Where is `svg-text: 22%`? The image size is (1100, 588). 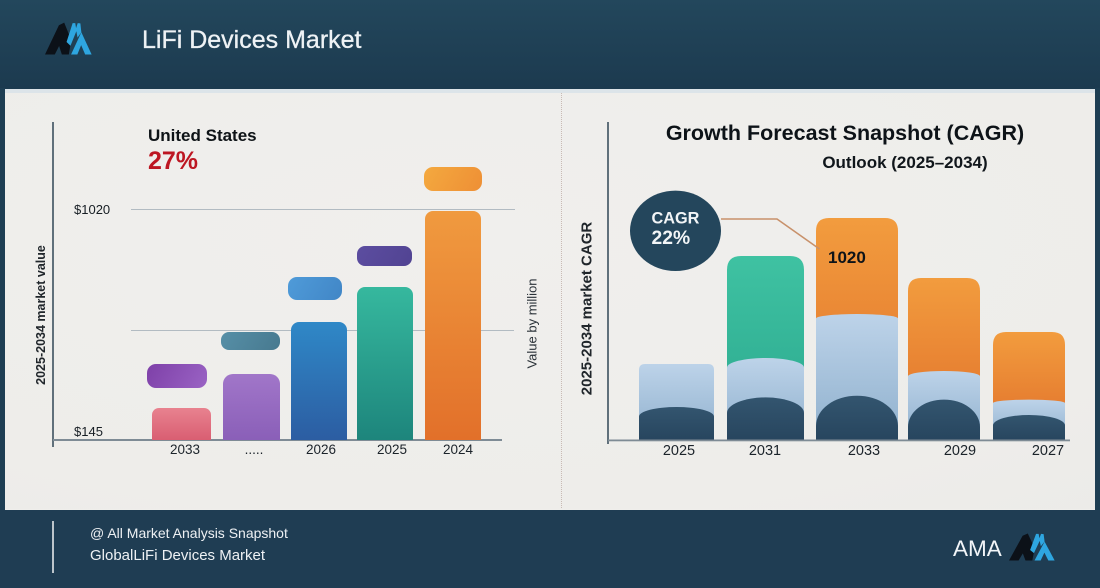
svg-text: 22% is located at coordinates (671, 238).